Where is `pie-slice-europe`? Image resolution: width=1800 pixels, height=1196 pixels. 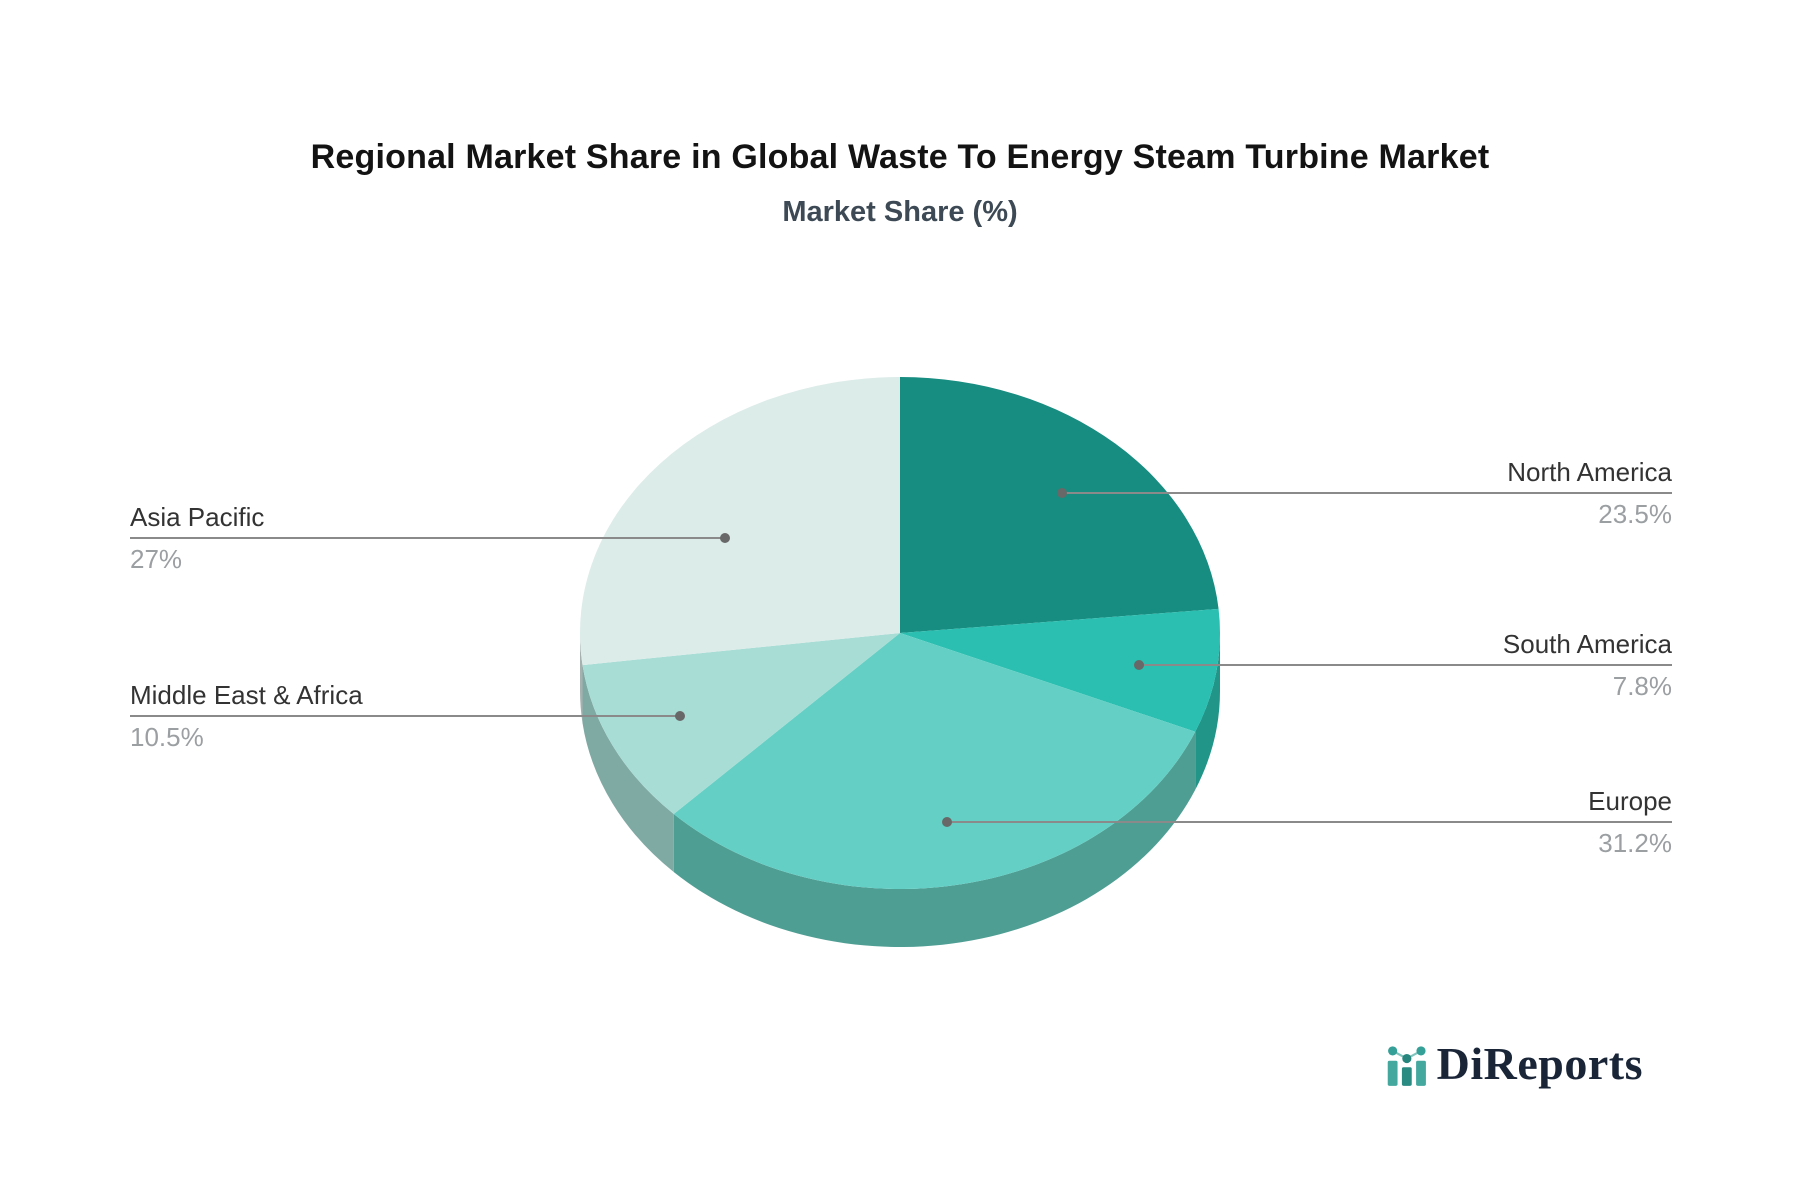 pie-slice-europe is located at coordinates (934, 761).